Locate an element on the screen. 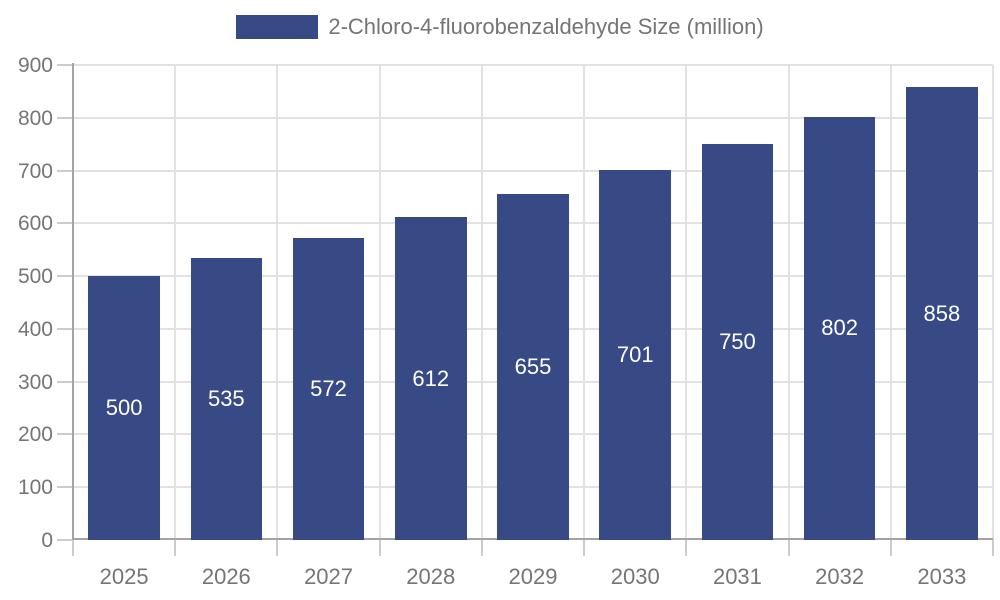  legend-swatch is located at coordinates (277, 27).